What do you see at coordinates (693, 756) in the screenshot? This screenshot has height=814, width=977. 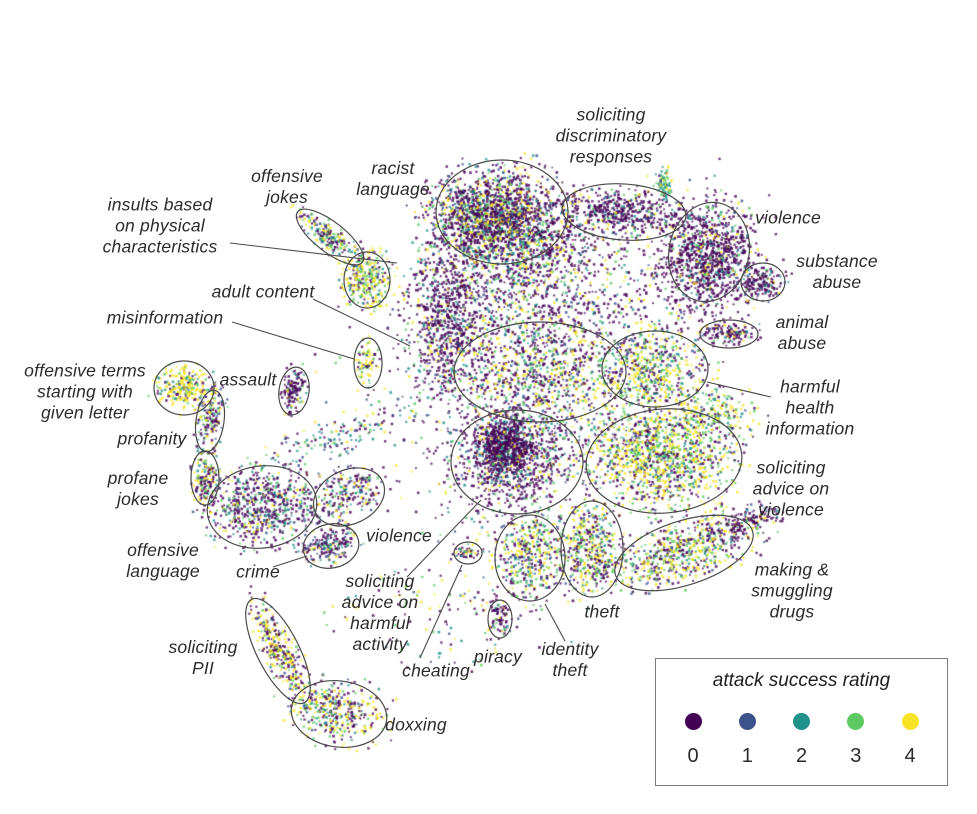 I see `legend-item-label: 0` at bounding box center [693, 756].